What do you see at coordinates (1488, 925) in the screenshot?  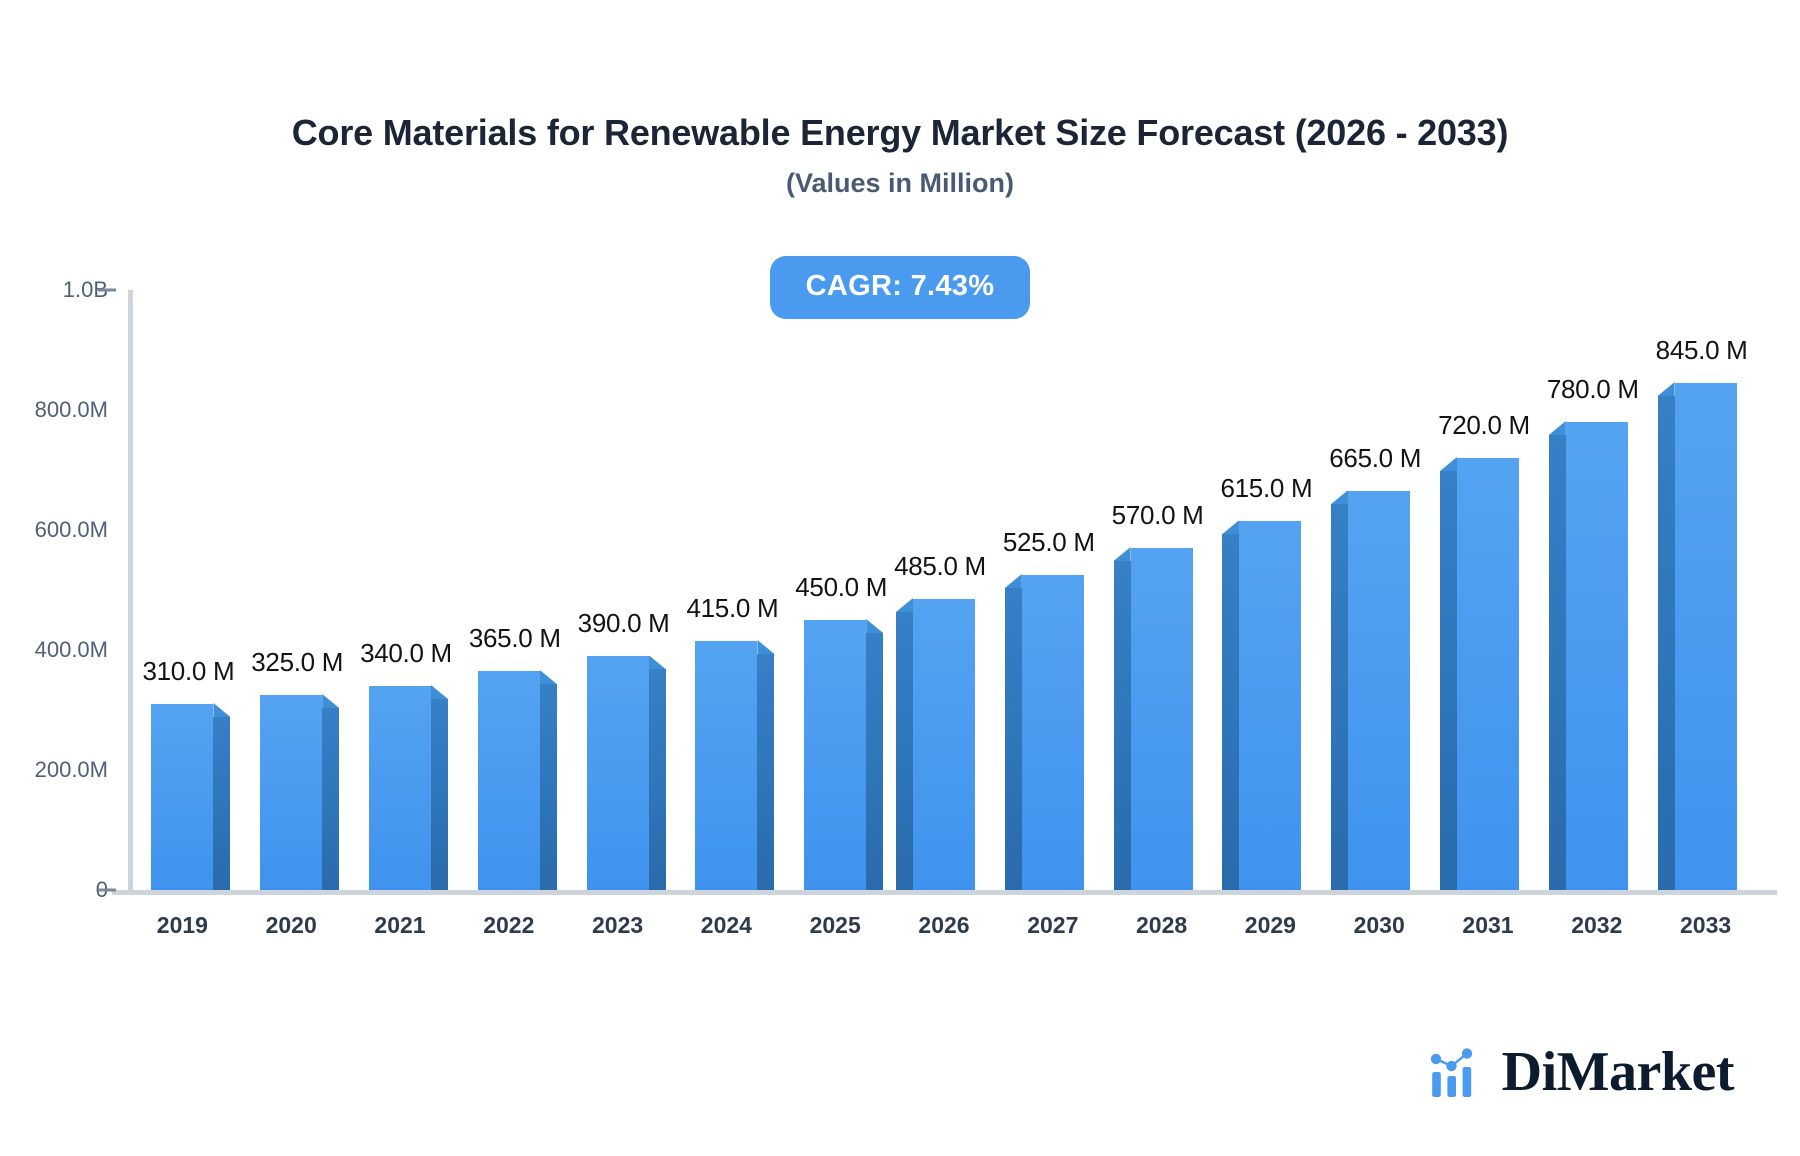 I see `x-axis-tick-label: 2031` at bounding box center [1488, 925].